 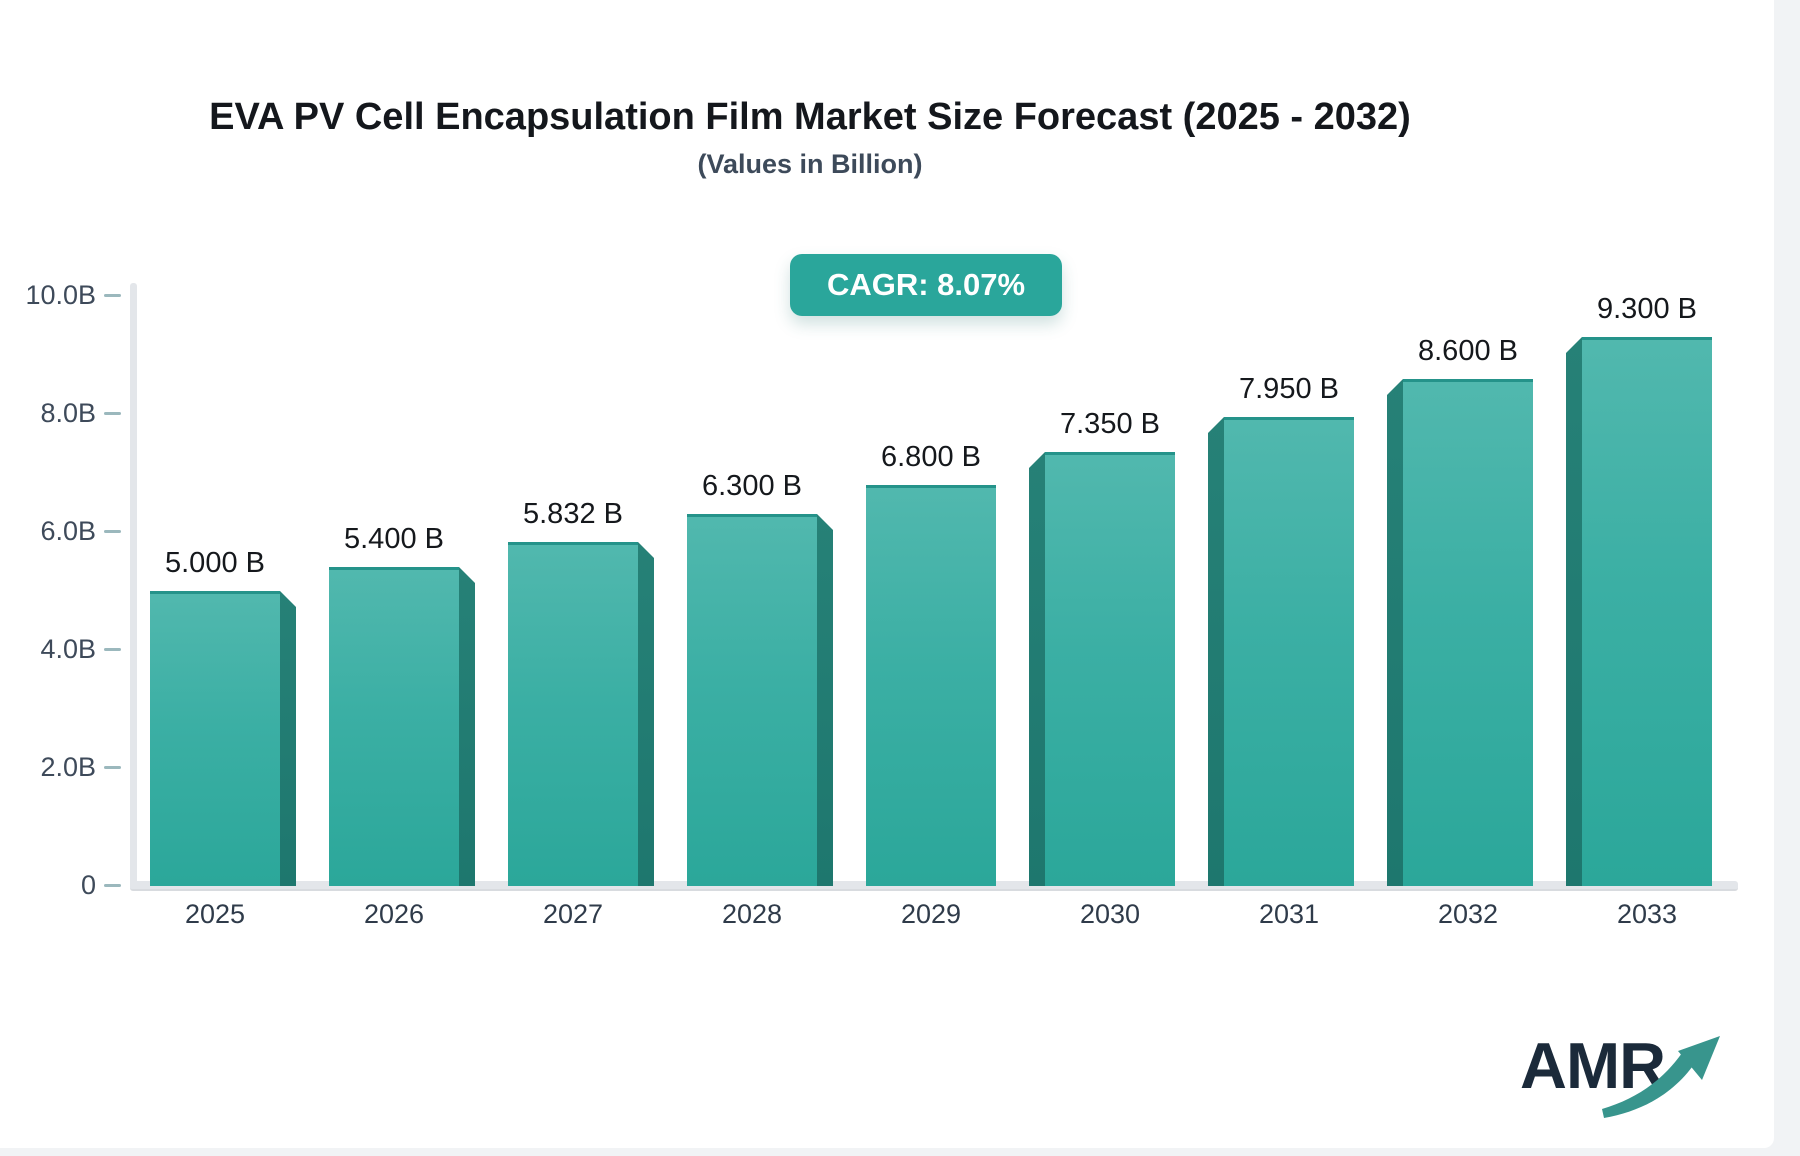 What do you see at coordinates (60, 295) in the screenshot?
I see `y-tick-label: 10.0B` at bounding box center [60, 295].